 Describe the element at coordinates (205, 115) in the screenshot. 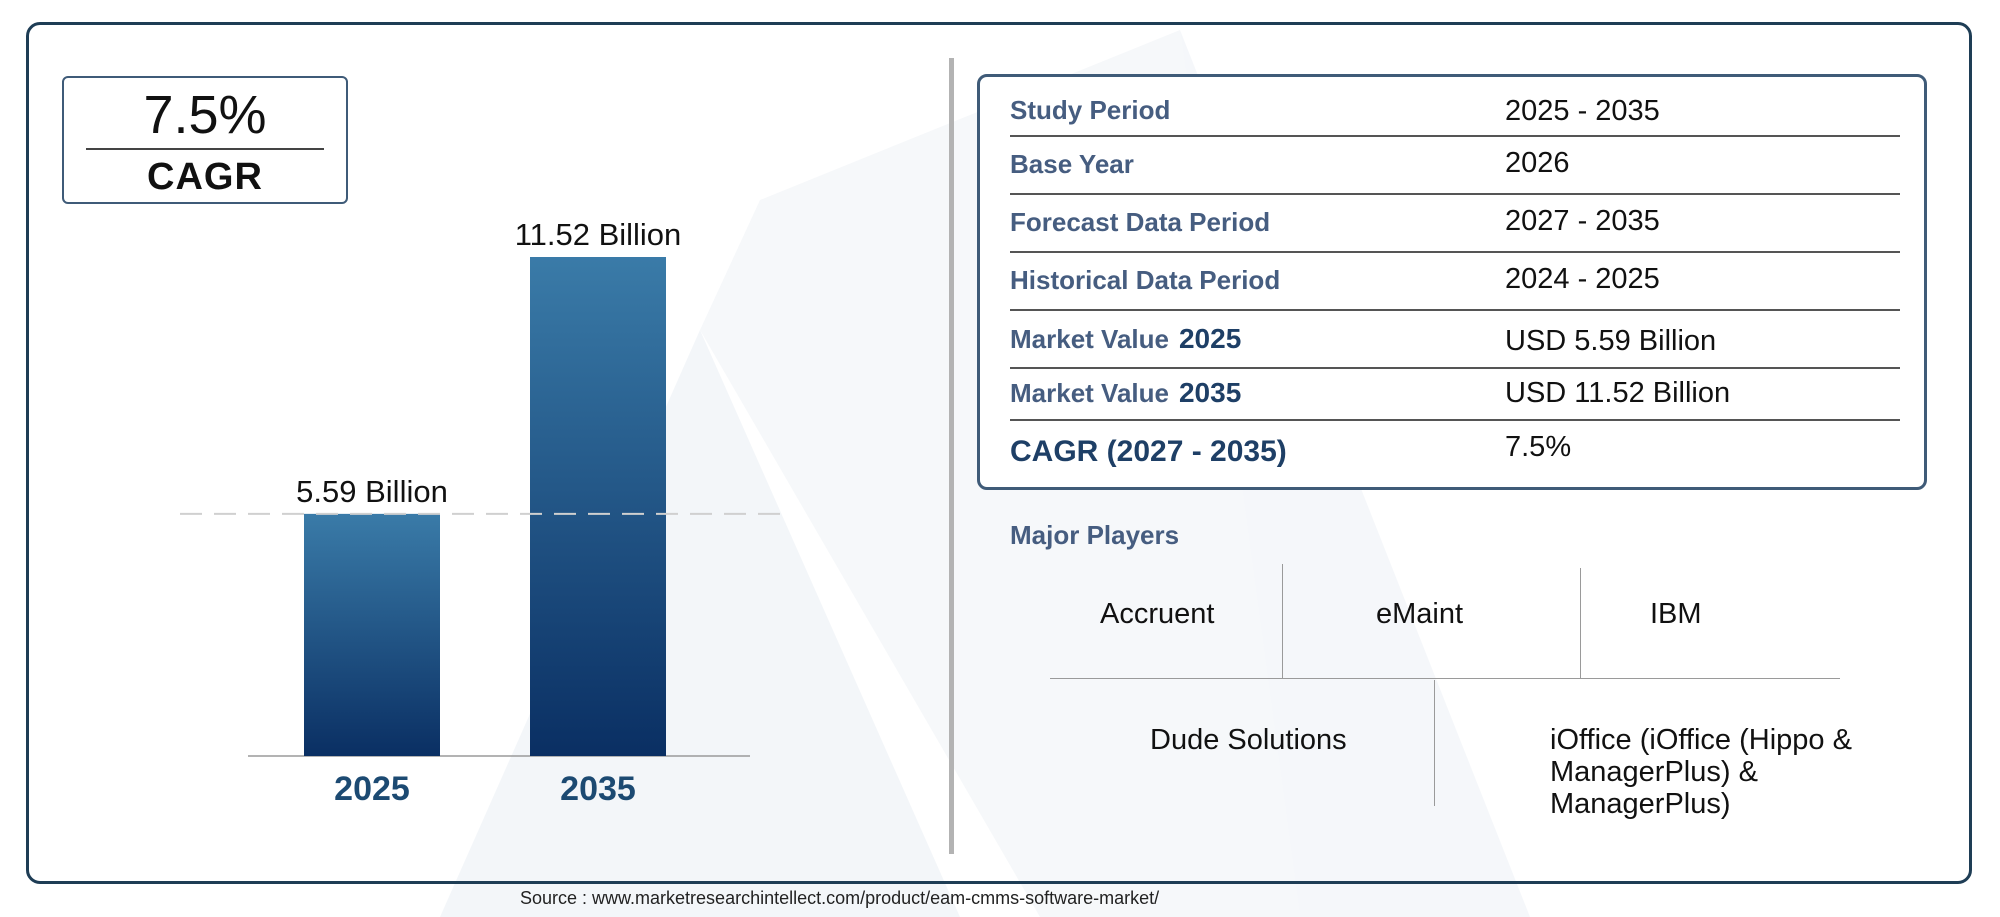

I see `cagr-value: 7.5%` at that location.